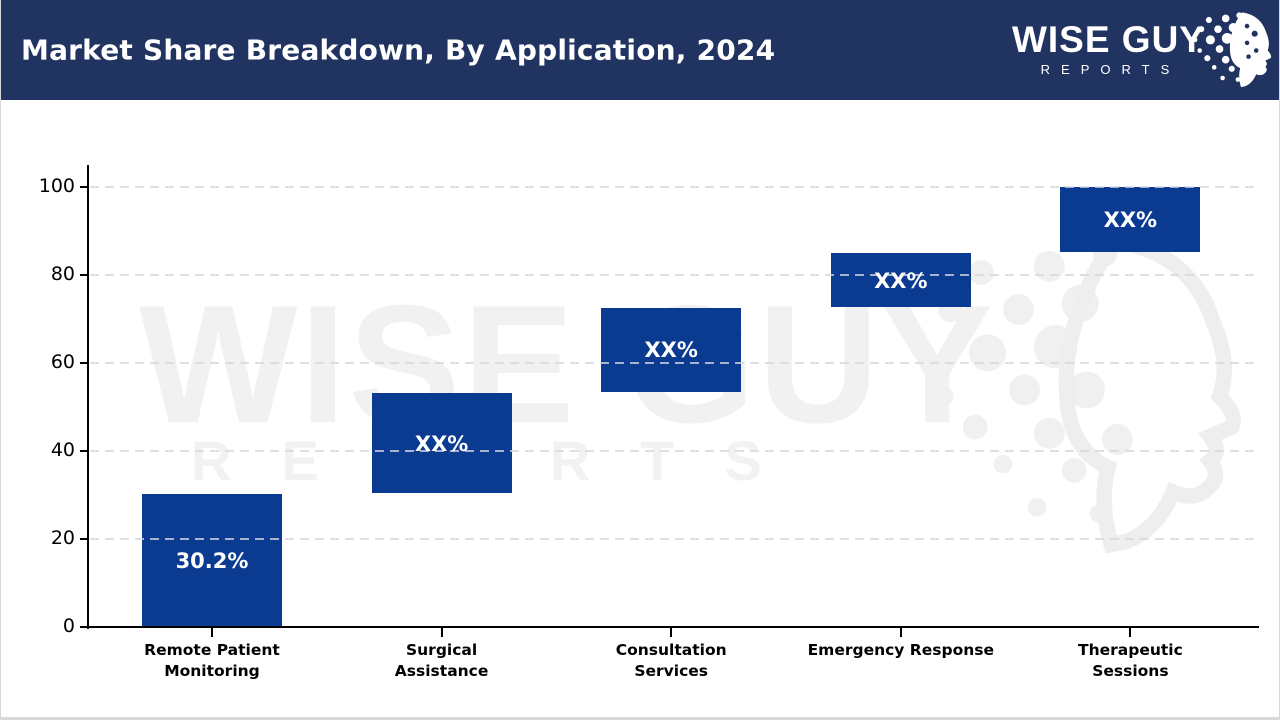 Image resolution: width=1280 pixels, height=720 pixels. What do you see at coordinates (1232, 50) in the screenshot?
I see `logo-head-icon` at bounding box center [1232, 50].